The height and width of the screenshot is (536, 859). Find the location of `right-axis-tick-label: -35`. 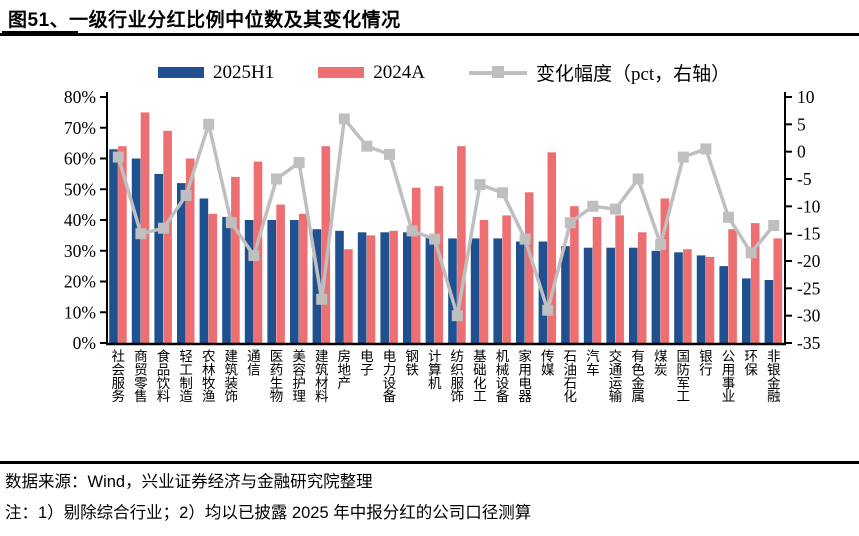

right-axis-tick-label: -35 is located at coordinates (809, 343).